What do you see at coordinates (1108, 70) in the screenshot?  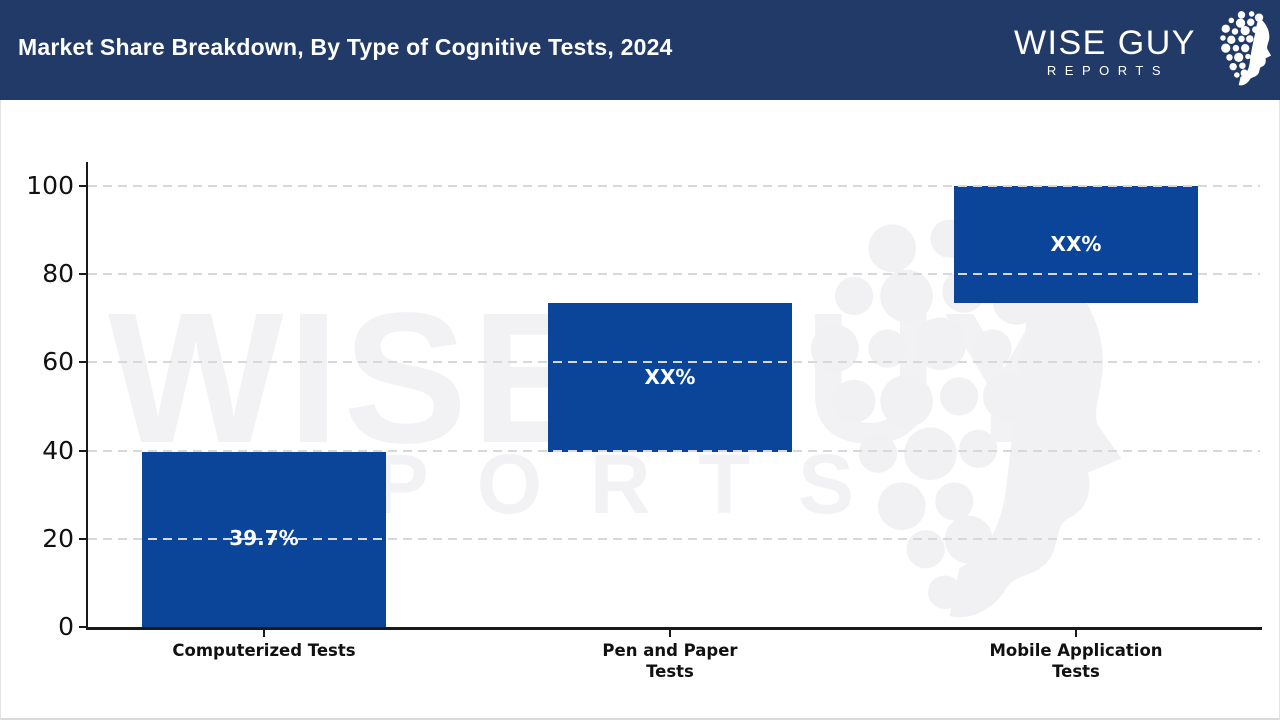 I see `brand-subtitle: REPORTS` at bounding box center [1108, 70].